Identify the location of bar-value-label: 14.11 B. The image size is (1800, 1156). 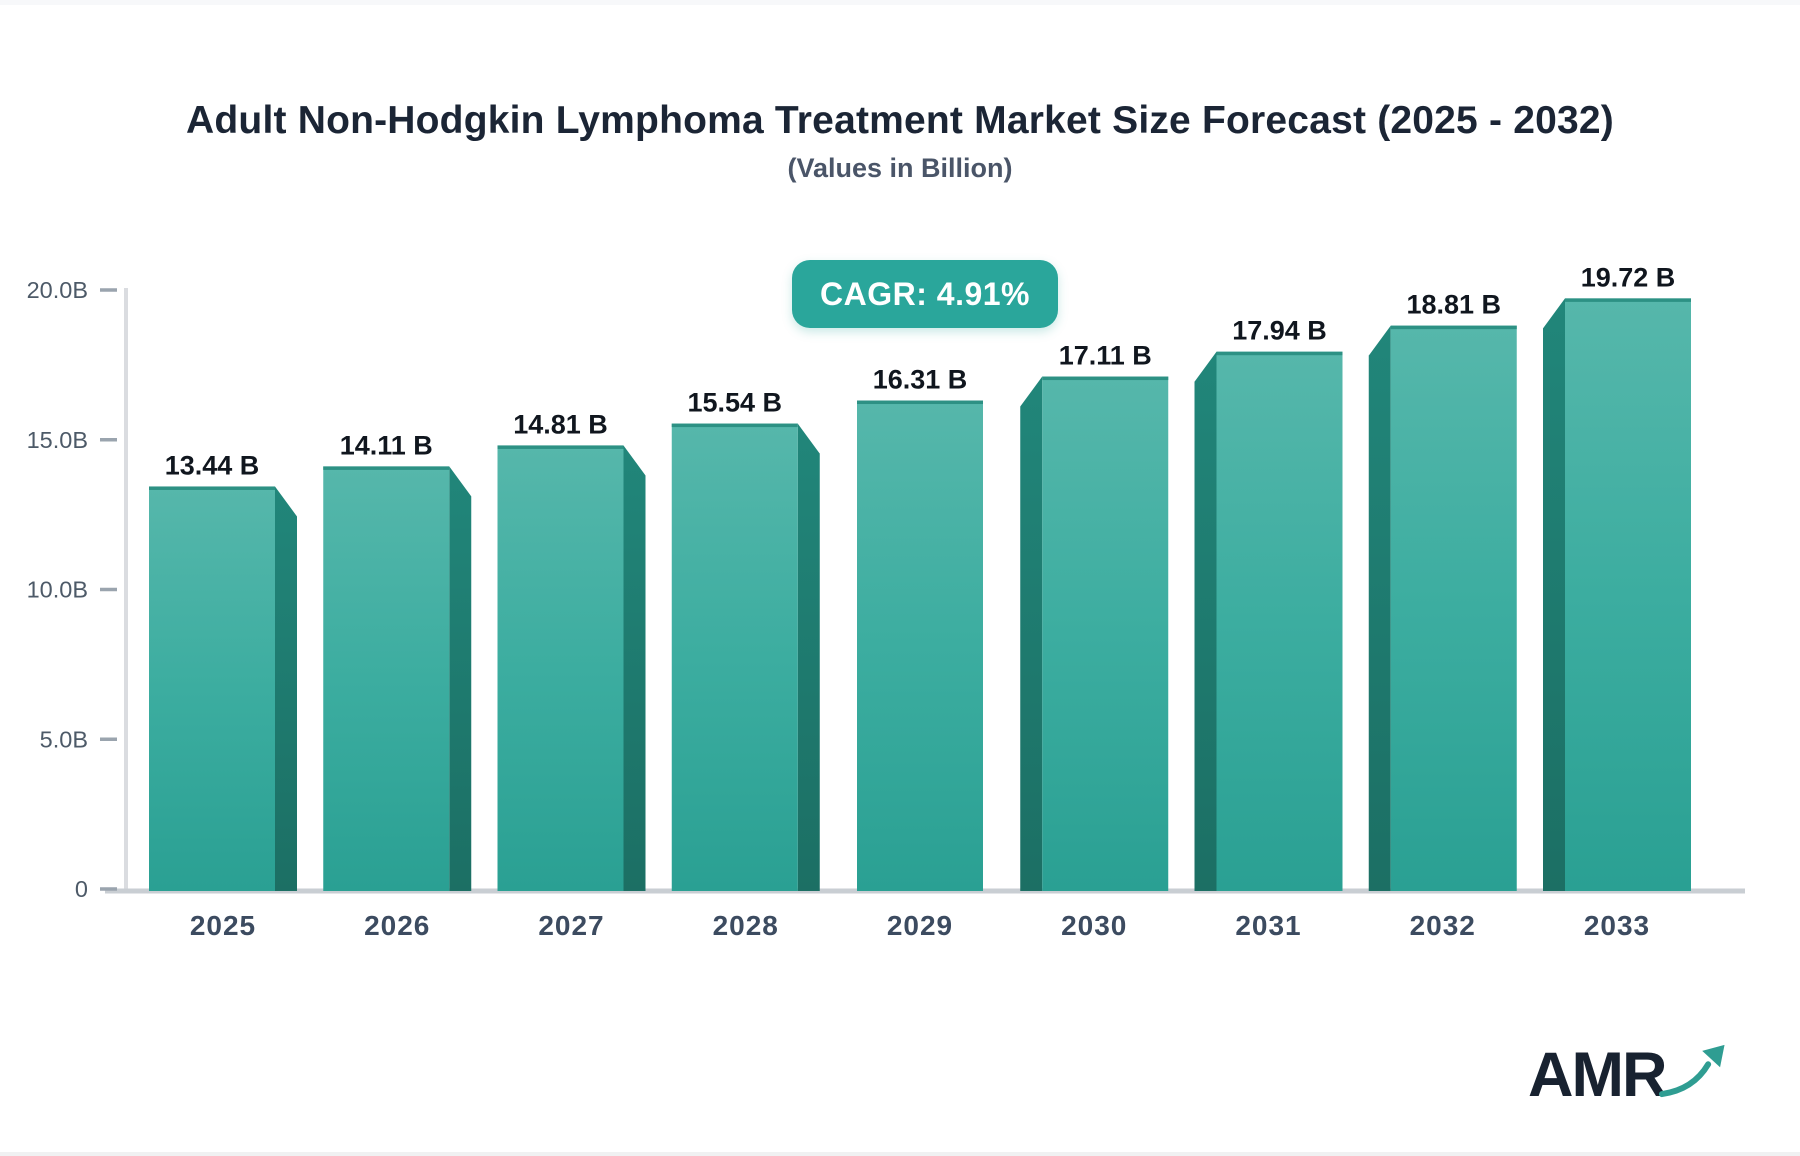
(386, 445).